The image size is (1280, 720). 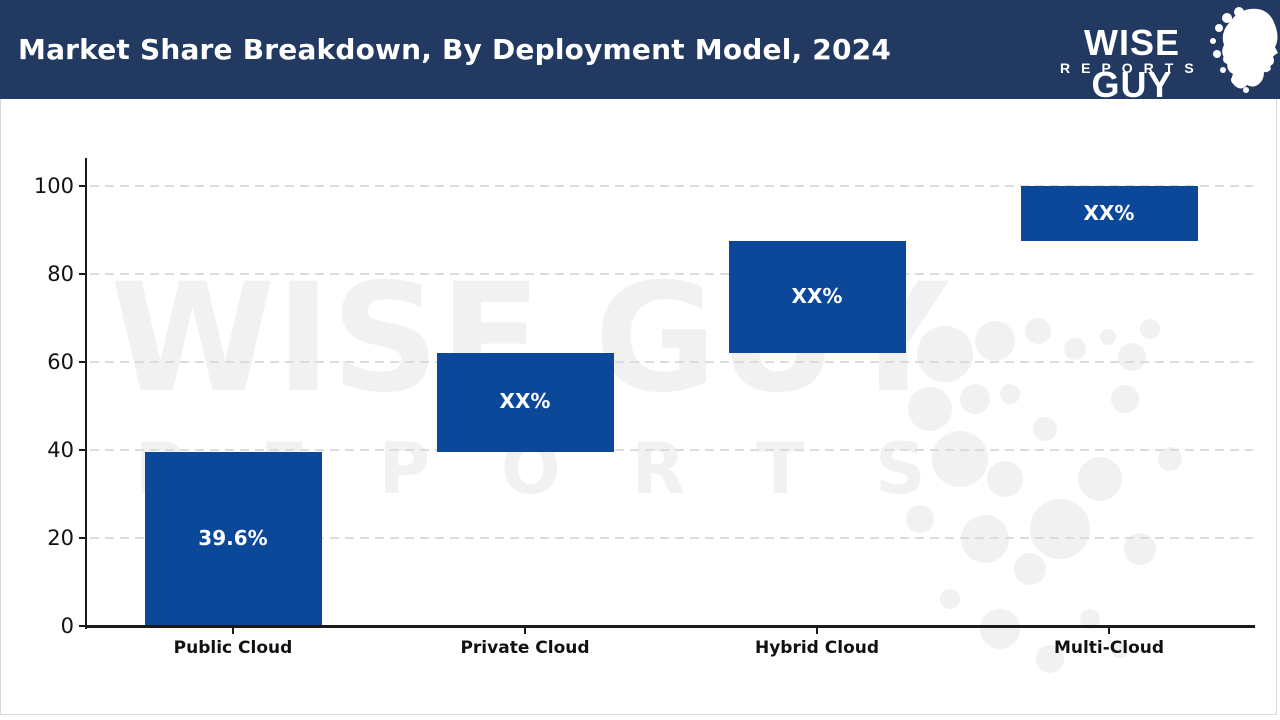 What do you see at coordinates (60, 362) in the screenshot?
I see `y-tick-label: 60` at bounding box center [60, 362].